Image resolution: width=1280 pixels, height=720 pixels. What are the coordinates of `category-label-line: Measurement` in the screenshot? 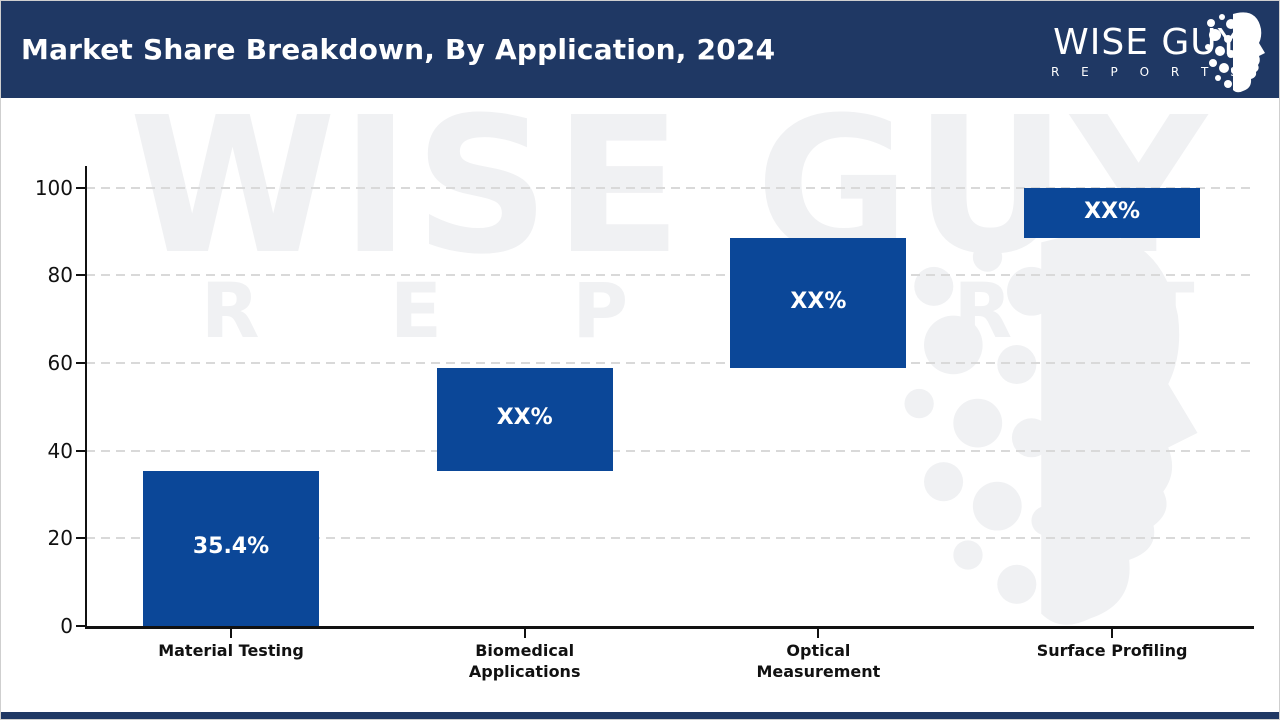 It's located at (818, 671).